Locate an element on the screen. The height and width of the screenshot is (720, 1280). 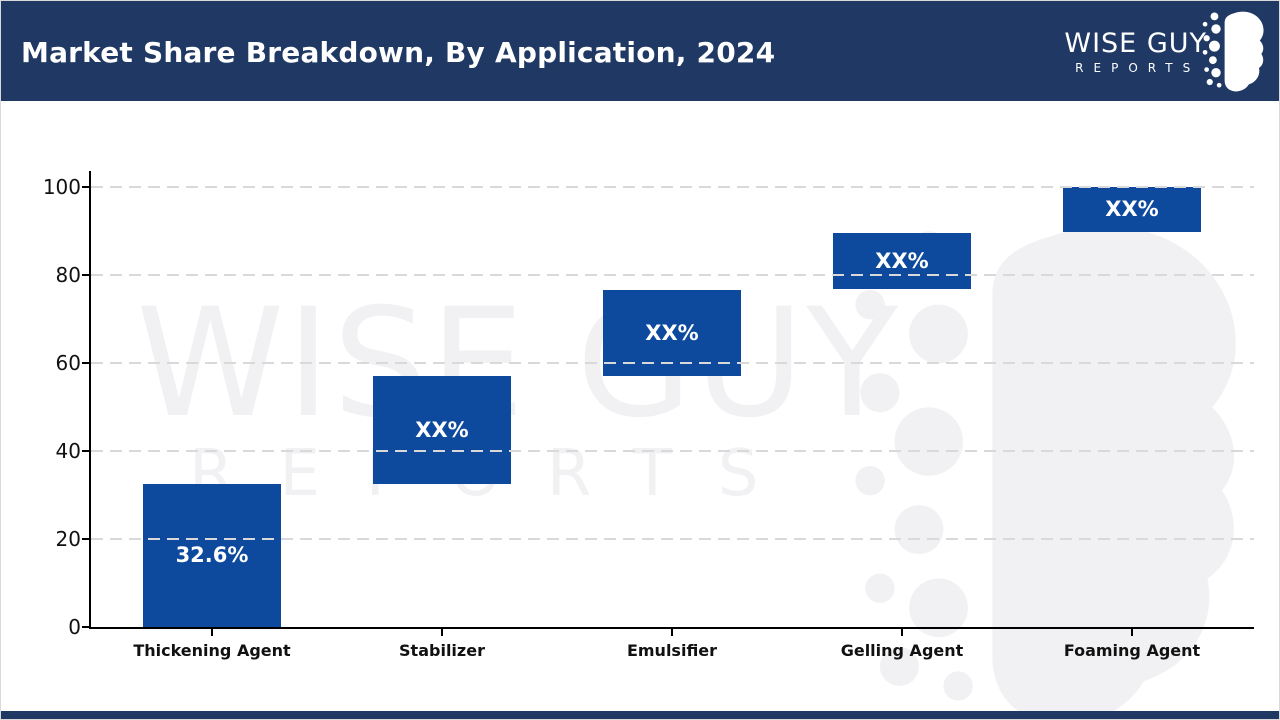
logo-wordmark: WISE GUY is located at coordinates (1135, 43).